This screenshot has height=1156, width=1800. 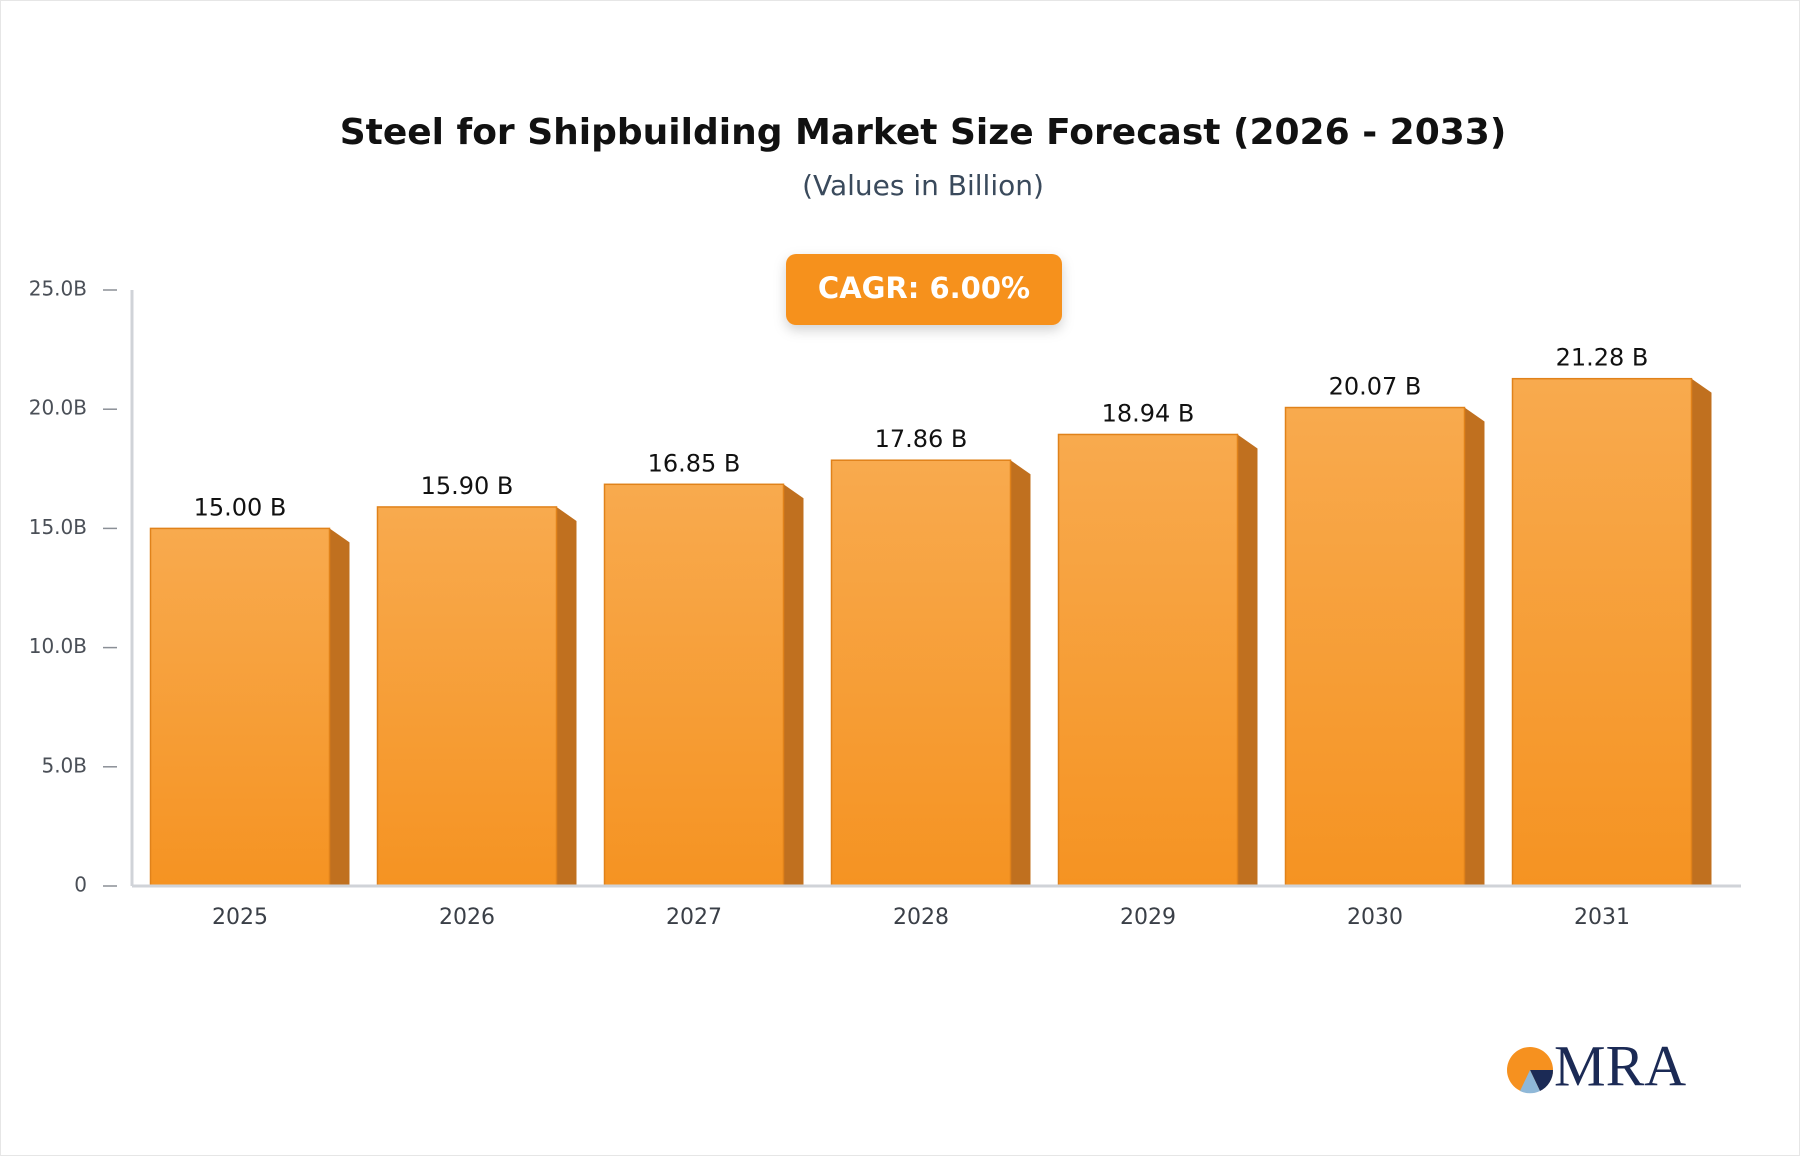 What do you see at coordinates (64, 765) in the screenshot?
I see `y-tick-label: 5.0B` at bounding box center [64, 765].